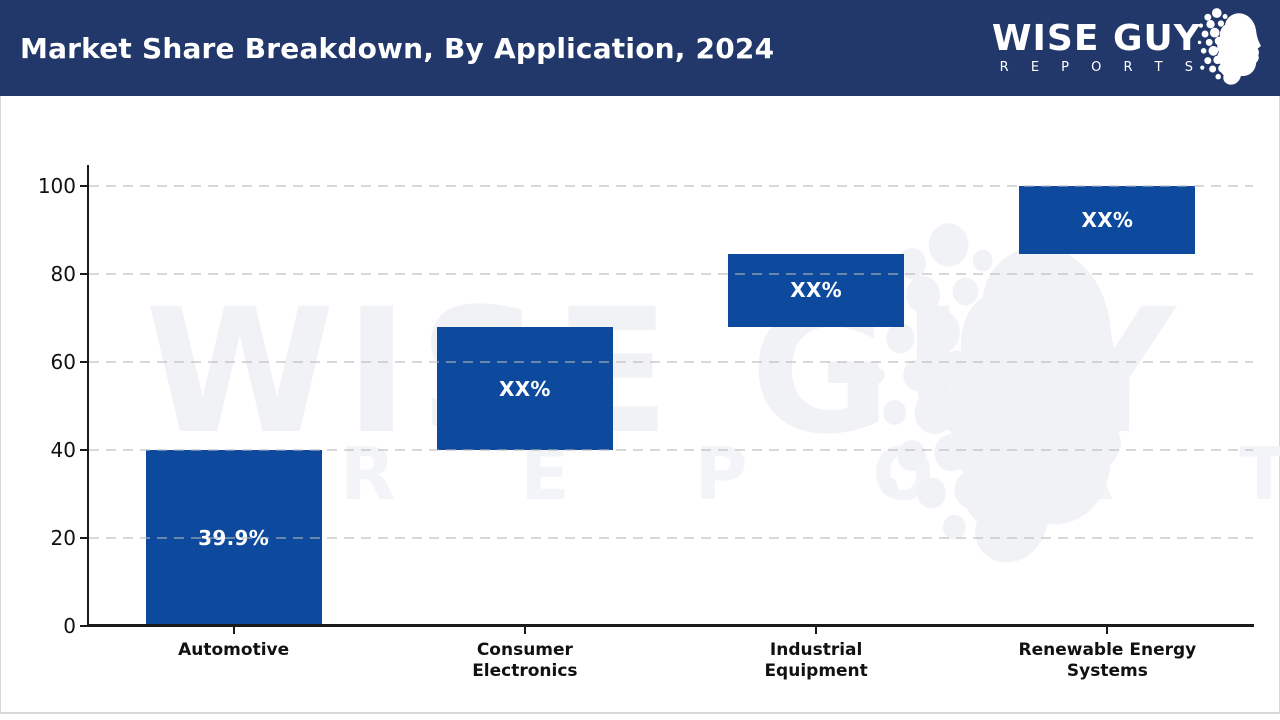 Image resolution: width=1280 pixels, height=720 pixels. I want to click on y-tick-label-0: 0, so click(69, 626).